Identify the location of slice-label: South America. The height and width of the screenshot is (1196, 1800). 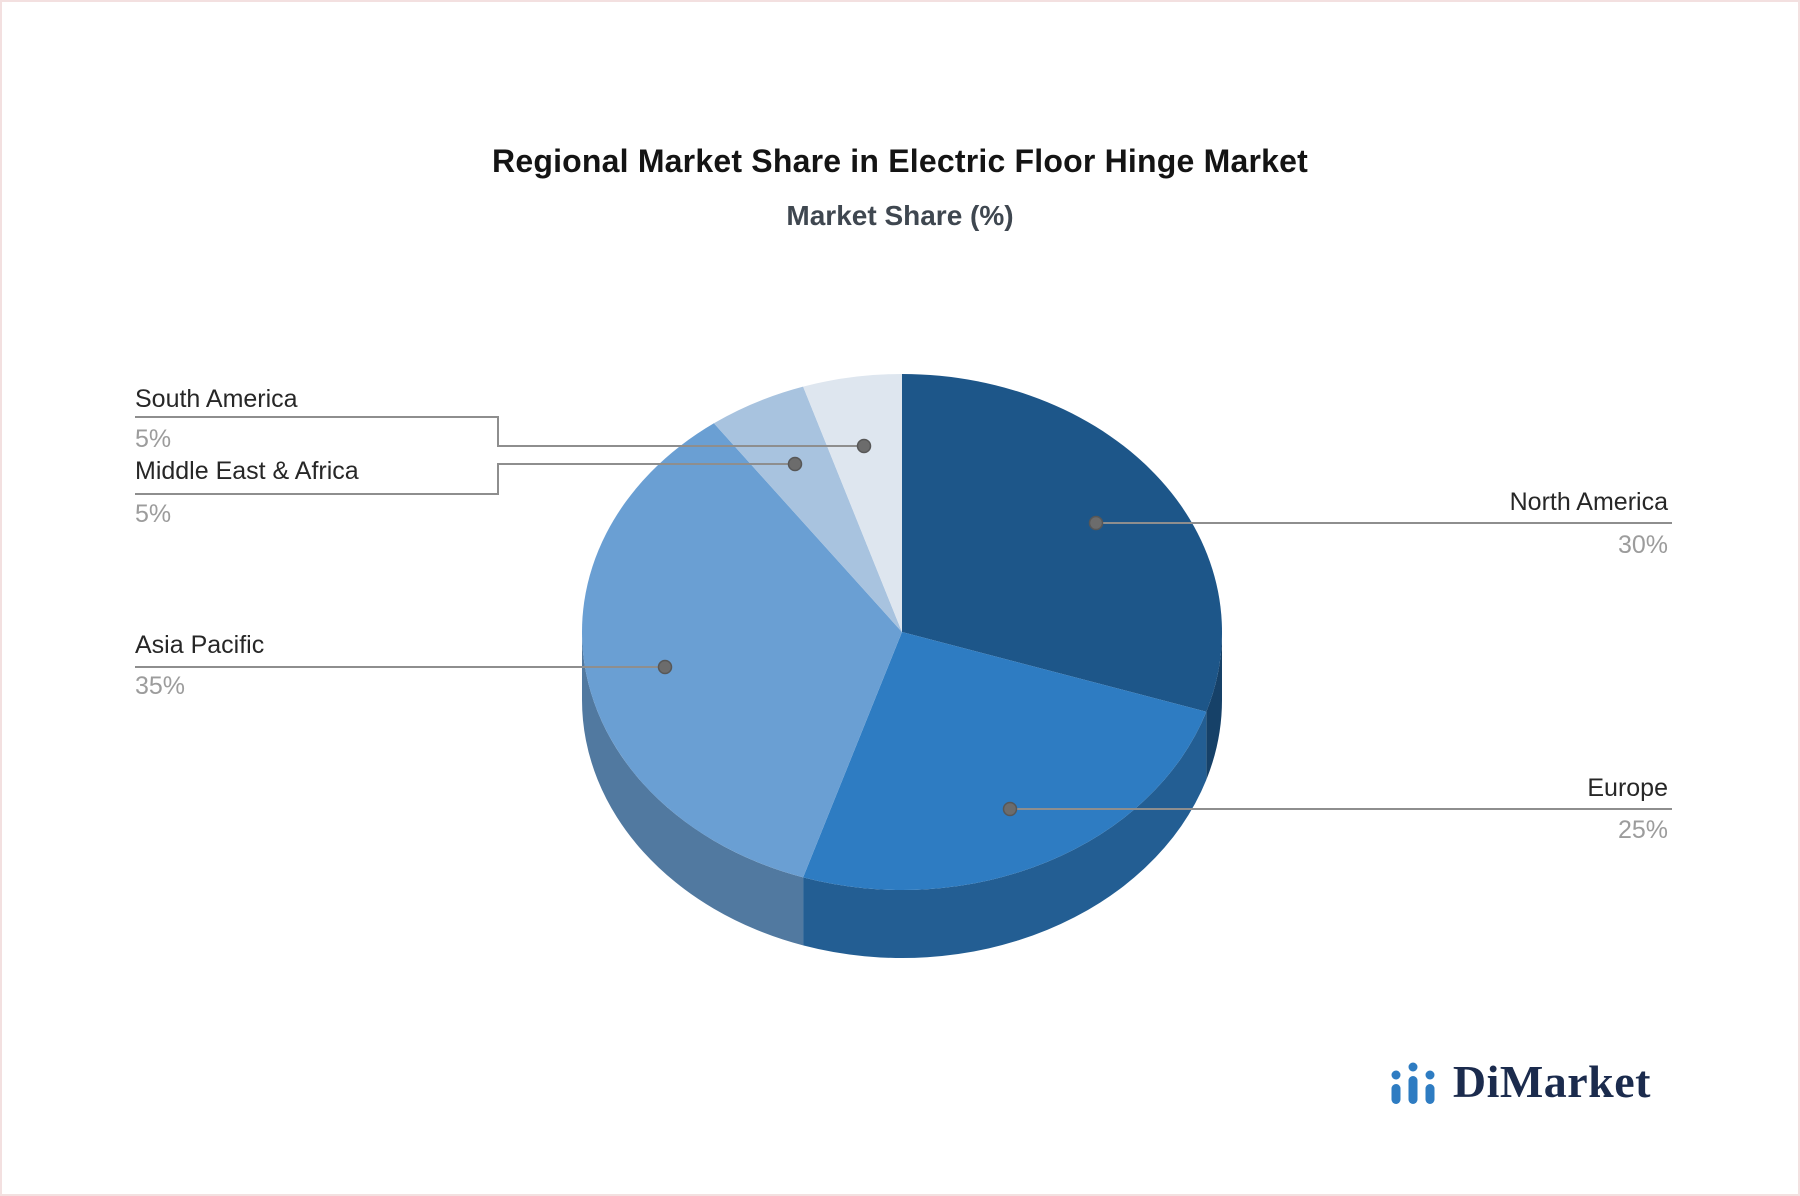
(216, 399).